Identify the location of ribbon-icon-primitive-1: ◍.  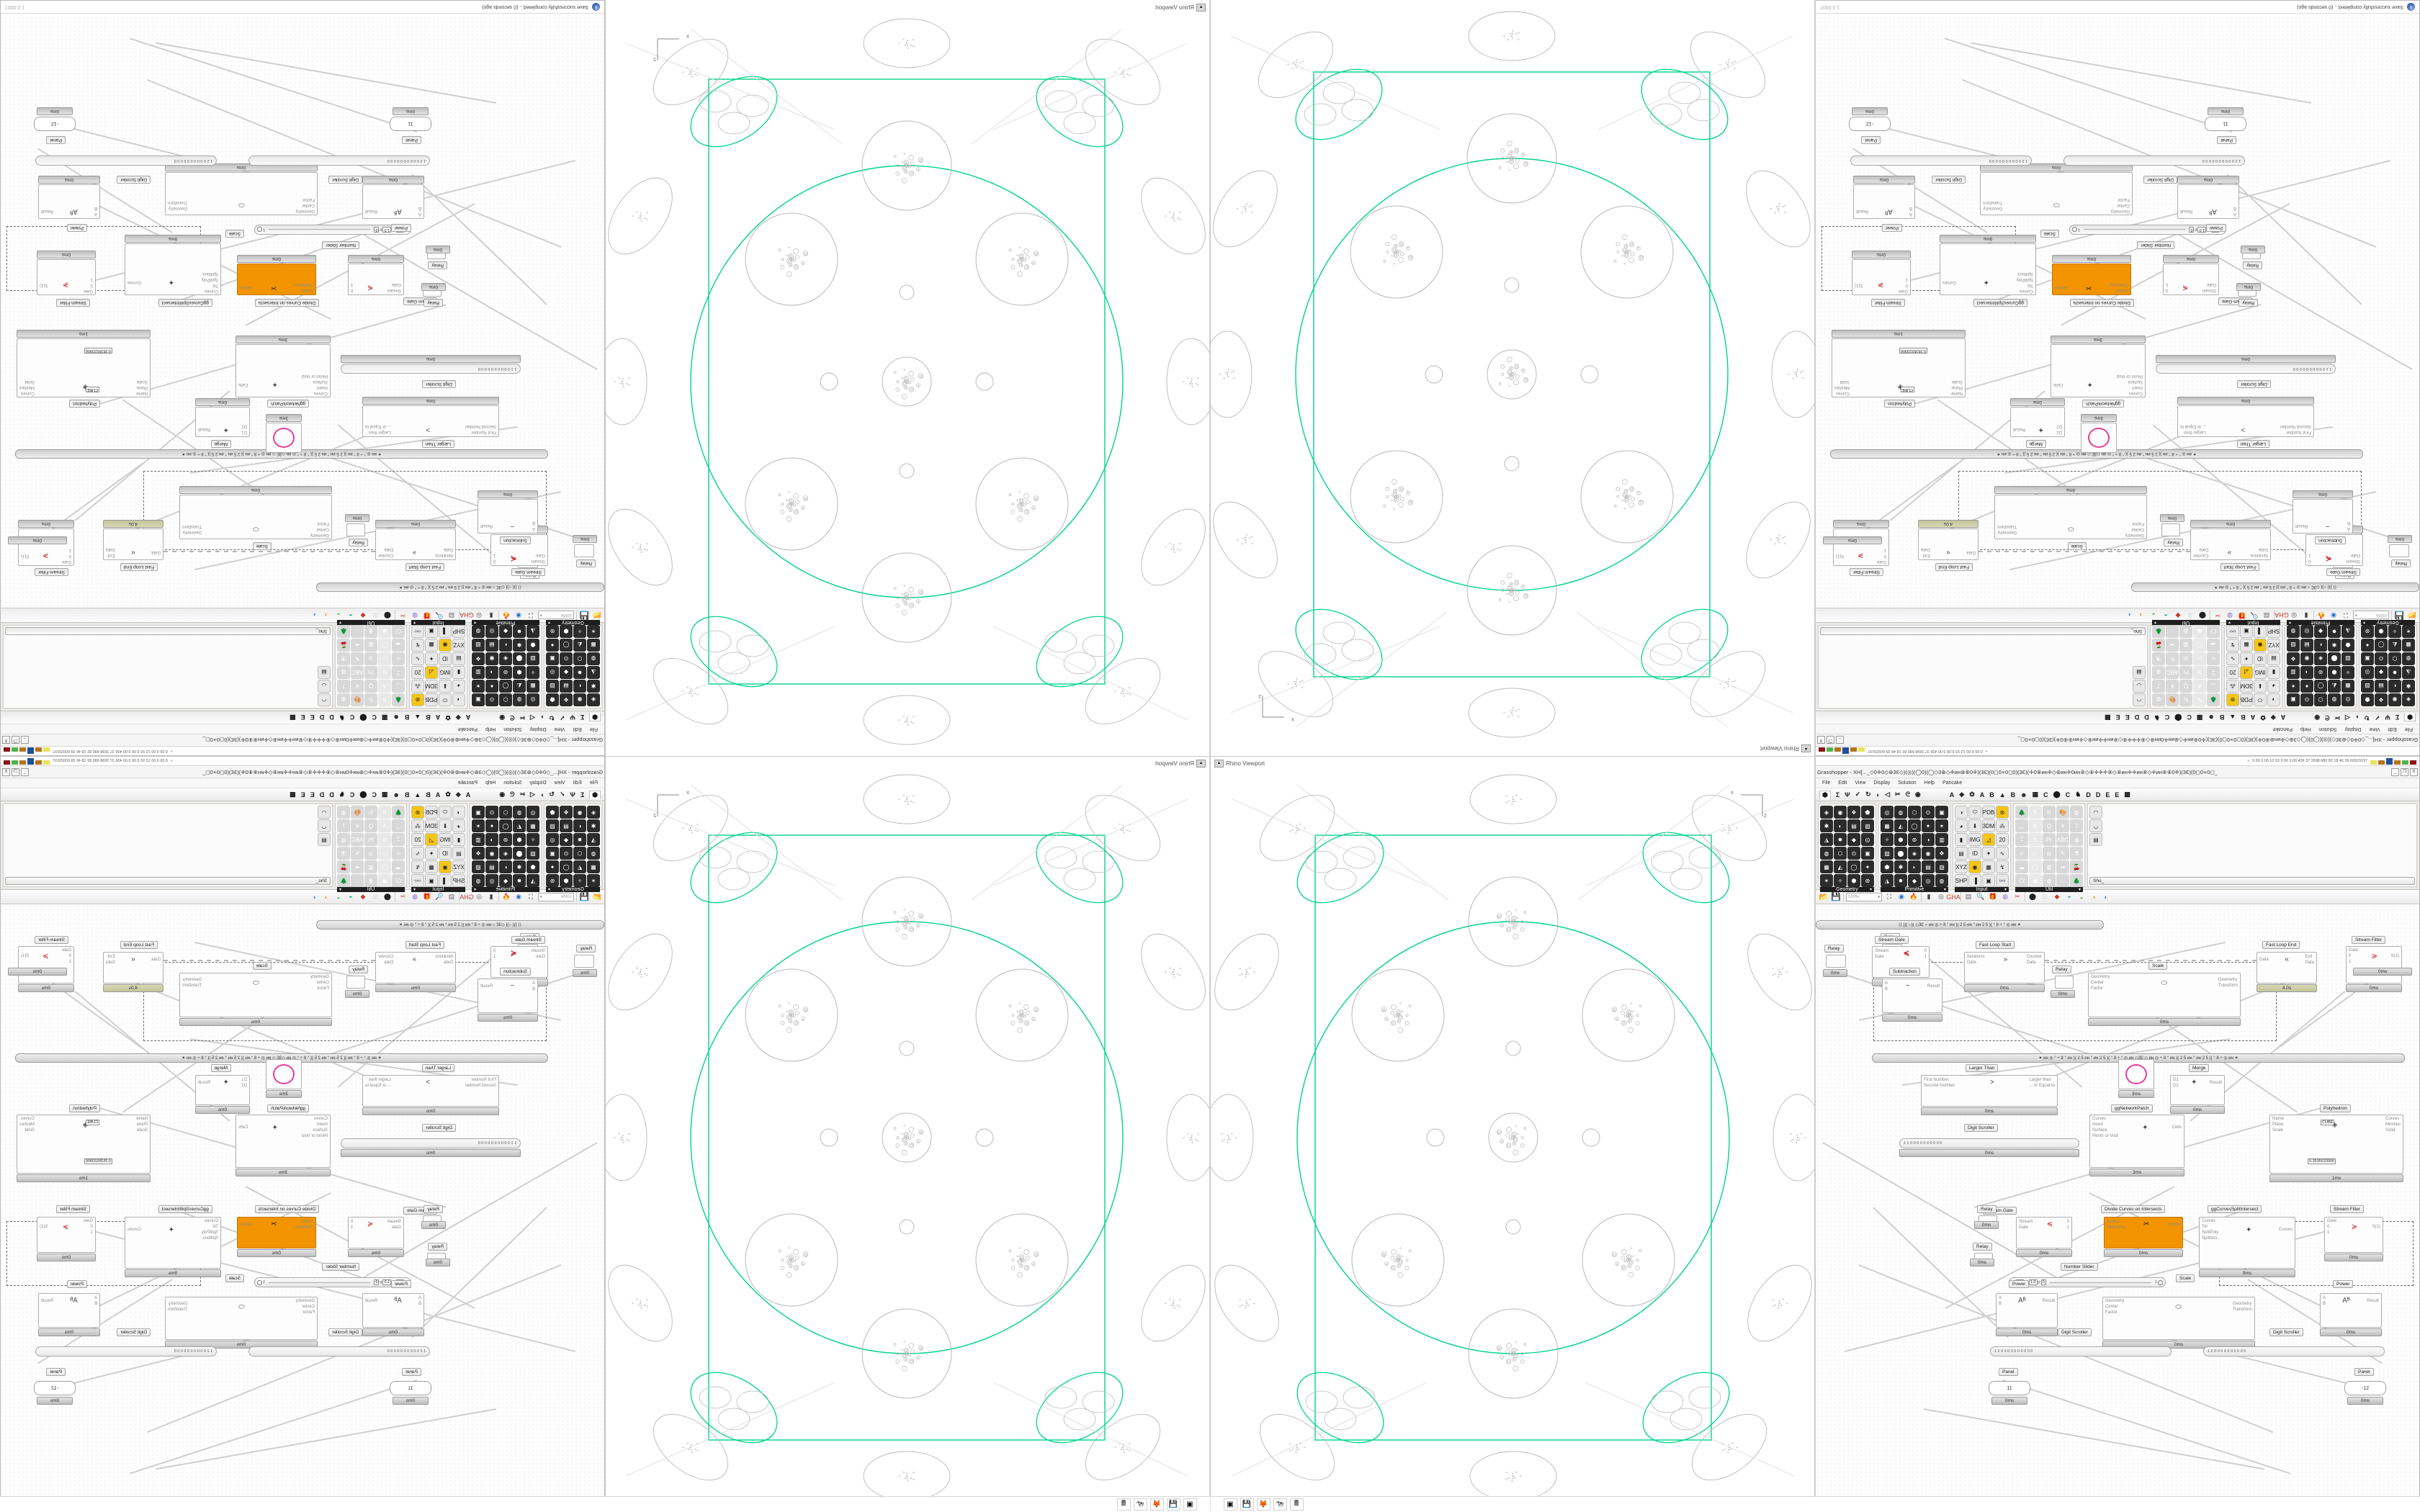
(1900, 812).